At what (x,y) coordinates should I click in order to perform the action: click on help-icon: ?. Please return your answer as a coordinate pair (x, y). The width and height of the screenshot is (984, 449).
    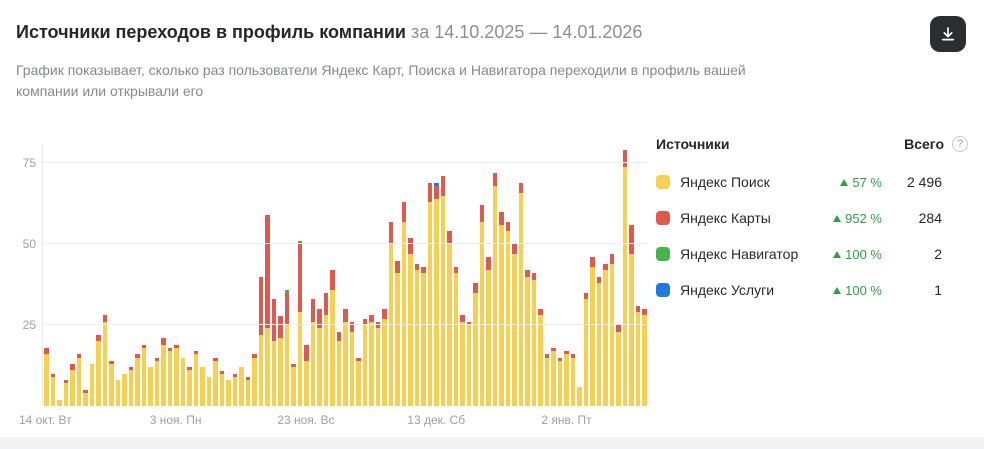
    Looking at the image, I should click on (960, 144).